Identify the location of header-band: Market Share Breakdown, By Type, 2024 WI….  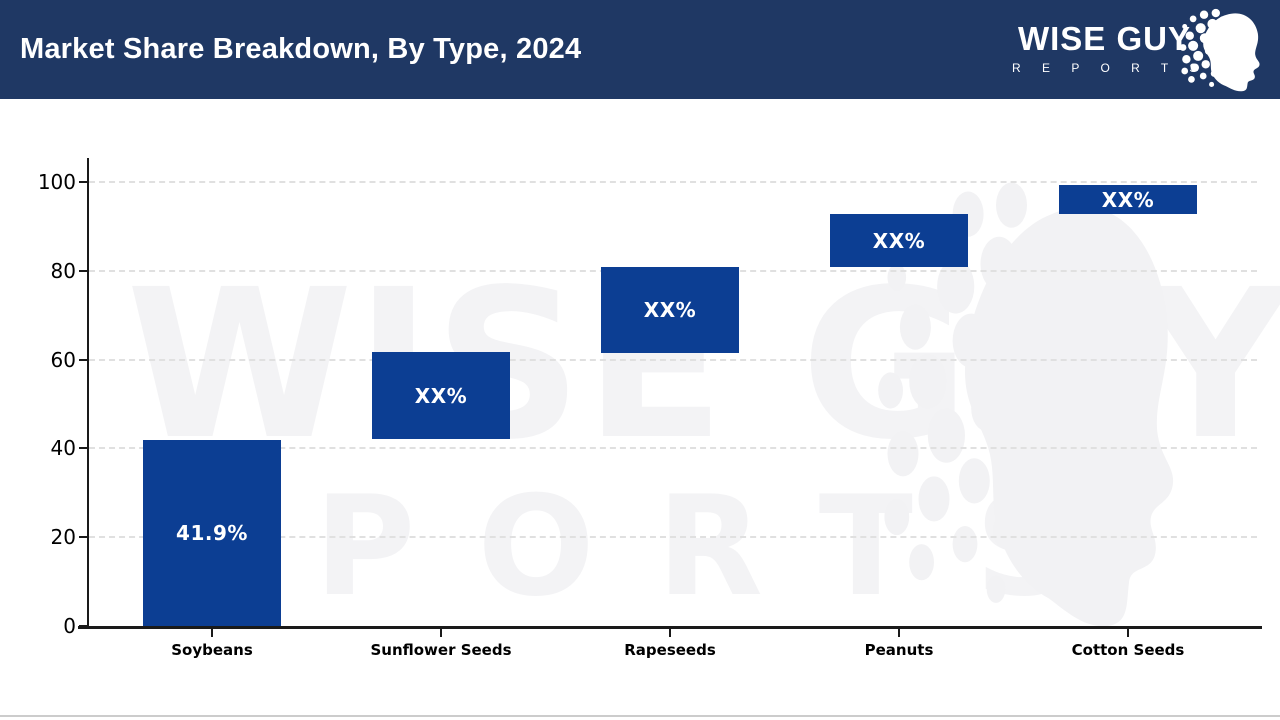
(640, 49).